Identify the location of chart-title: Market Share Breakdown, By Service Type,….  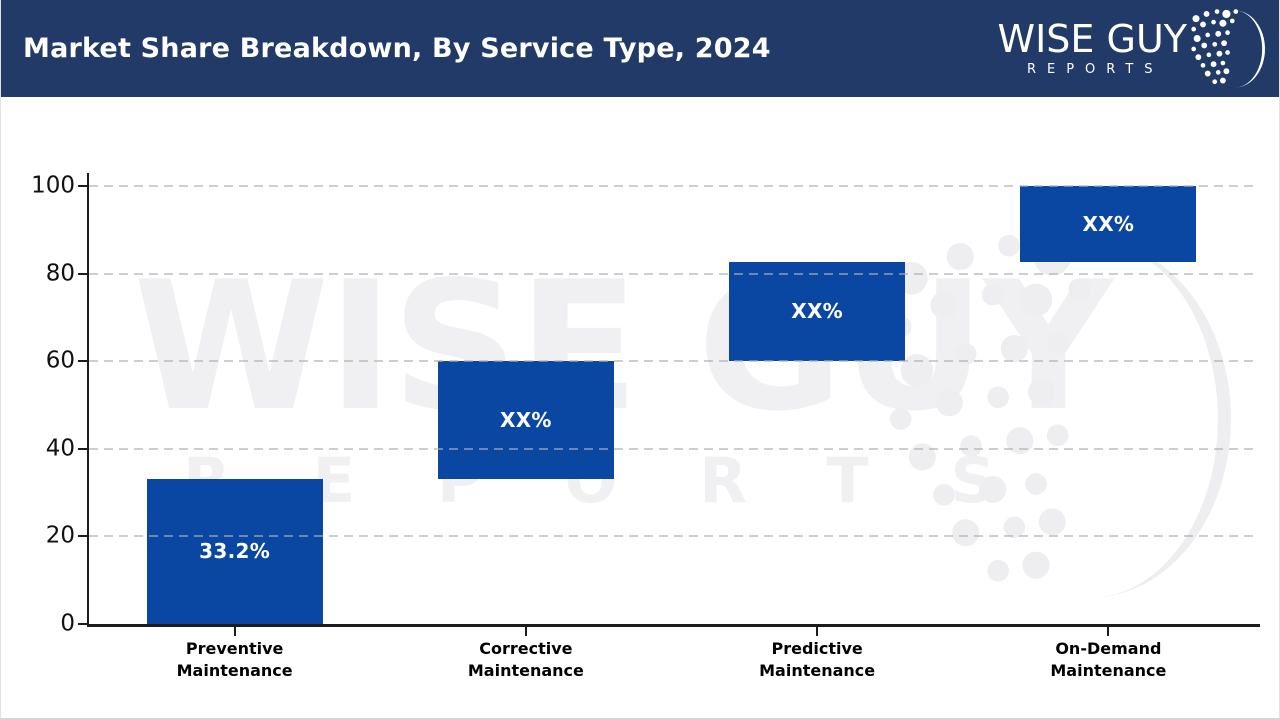
(397, 48).